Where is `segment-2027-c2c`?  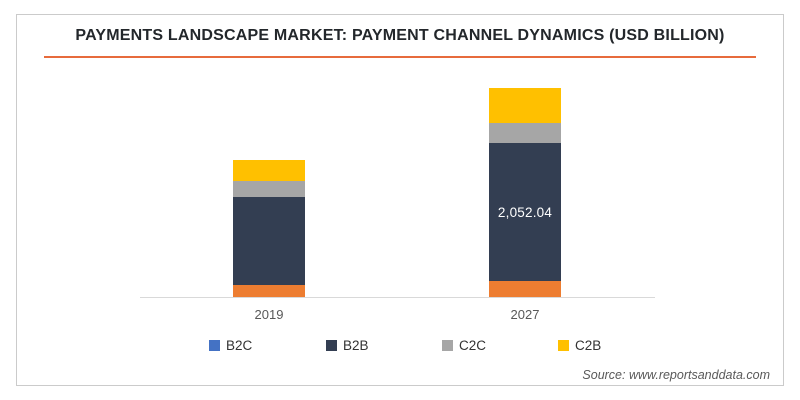
segment-2027-c2c is located at coordinates (525, 133).